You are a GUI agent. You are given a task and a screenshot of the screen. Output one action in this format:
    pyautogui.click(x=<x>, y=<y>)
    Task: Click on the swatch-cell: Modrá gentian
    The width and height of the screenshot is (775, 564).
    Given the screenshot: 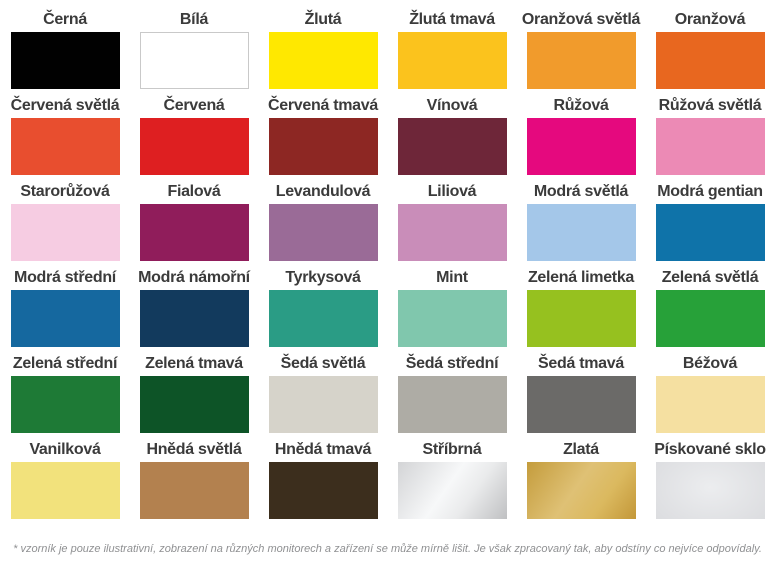 What is the action you would take?
    pyautogui.click(x=710, y=218)
    